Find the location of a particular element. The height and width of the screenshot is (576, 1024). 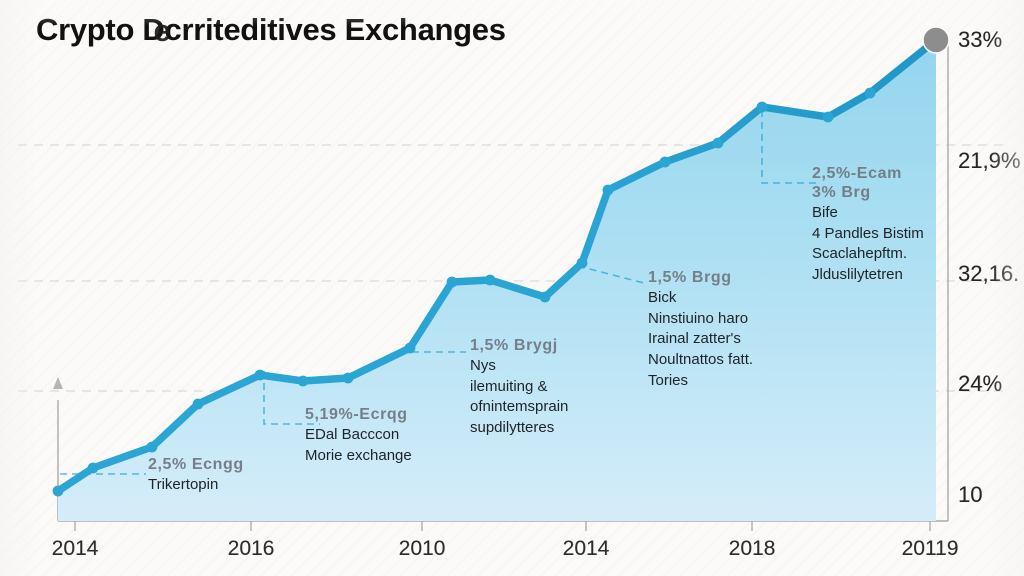

title-ghost-char: e is located at coordinates (162, 30).